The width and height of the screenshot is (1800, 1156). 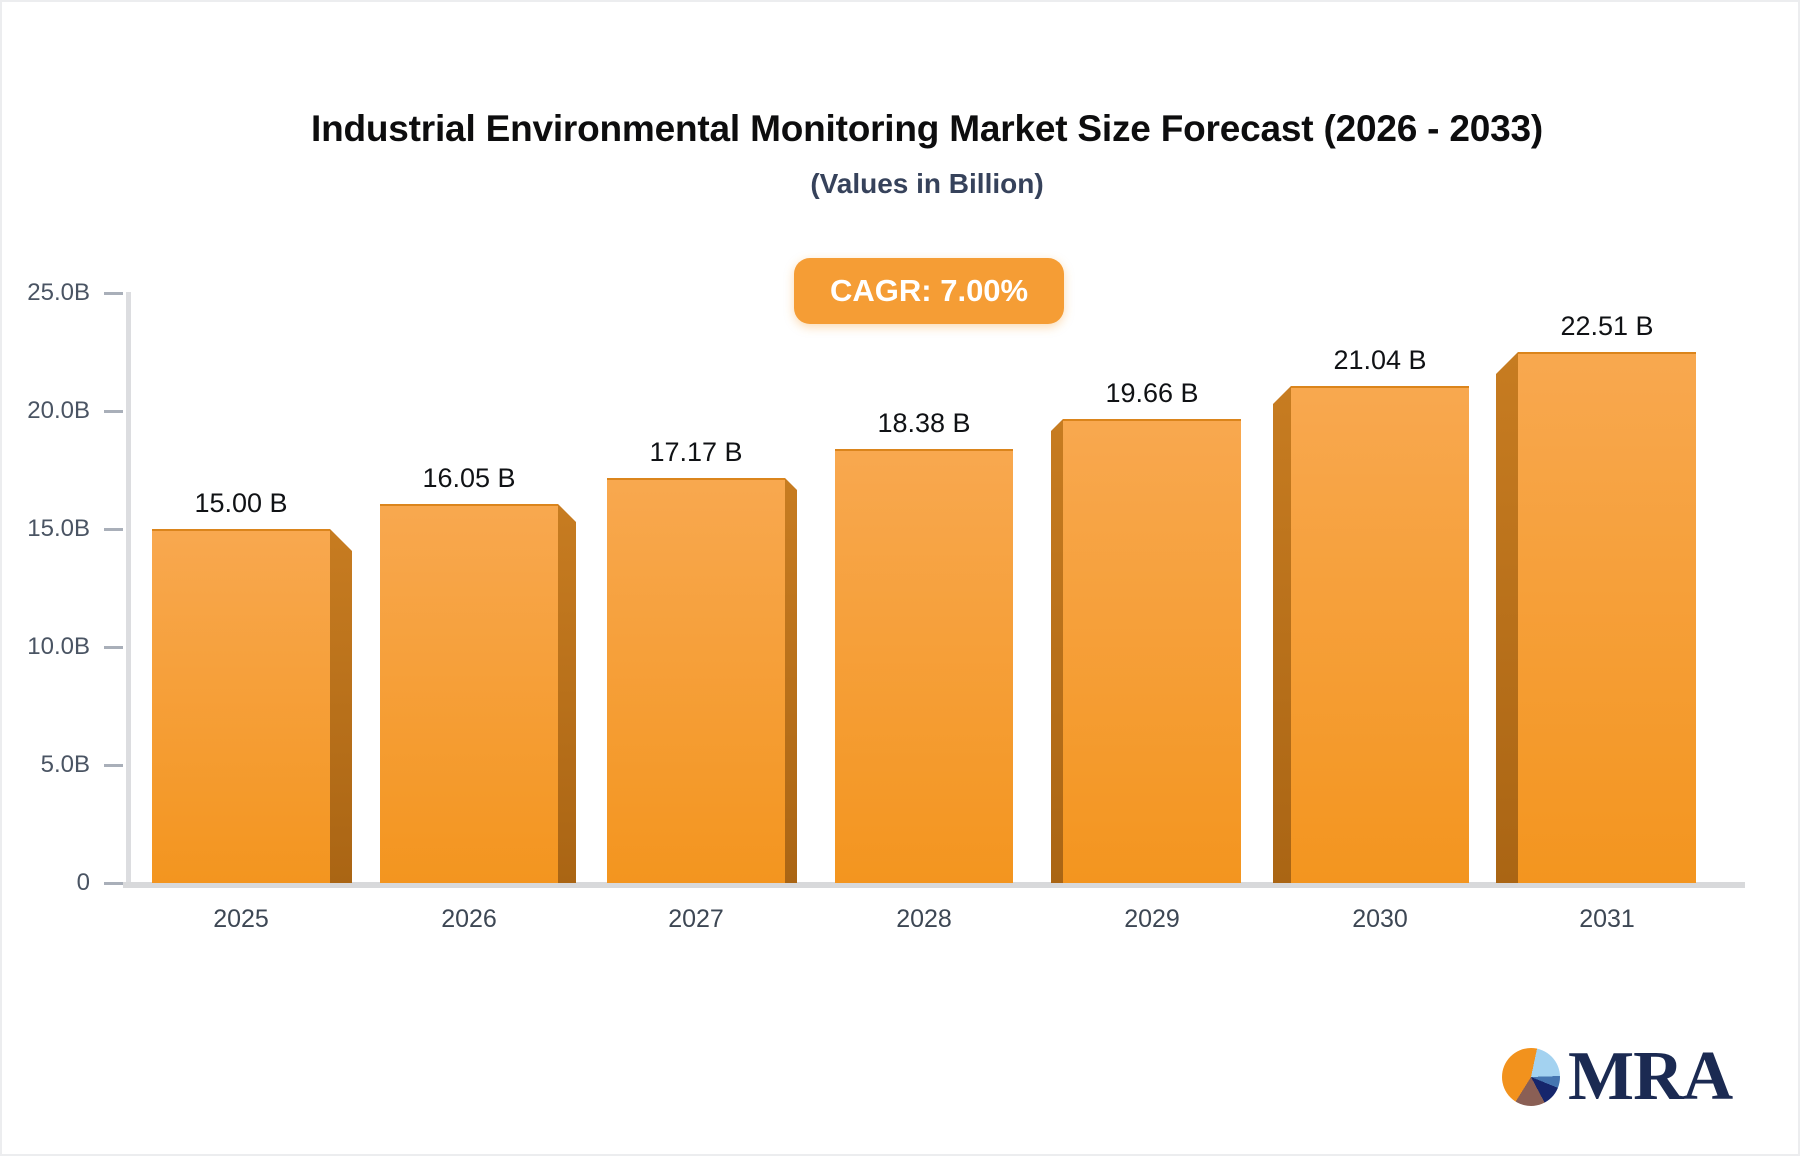 What do you see at coordinates (65, 764) in the screenshot?
I see `y-axis-tick-label: 5.0B` at bounding box center [65, 764].